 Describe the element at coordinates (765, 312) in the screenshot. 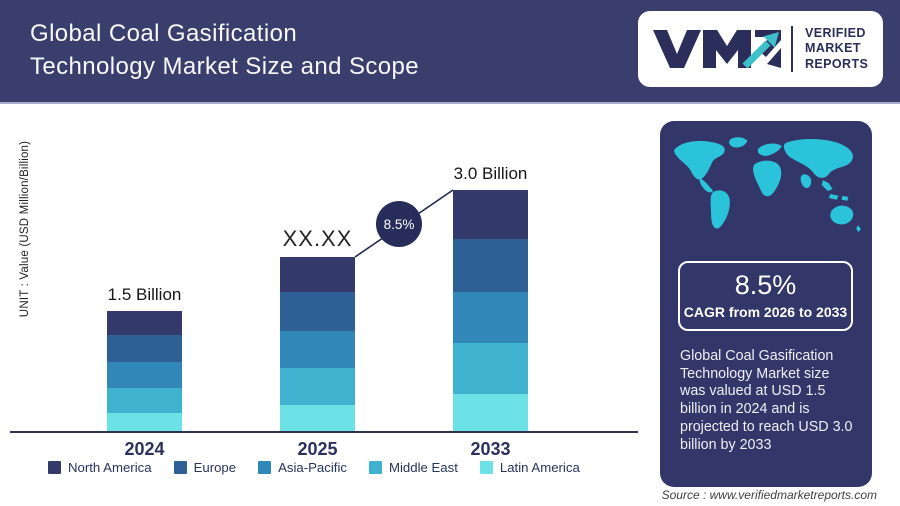

I see `cagr-label: CAGR from 2026 to 2033` at that location.